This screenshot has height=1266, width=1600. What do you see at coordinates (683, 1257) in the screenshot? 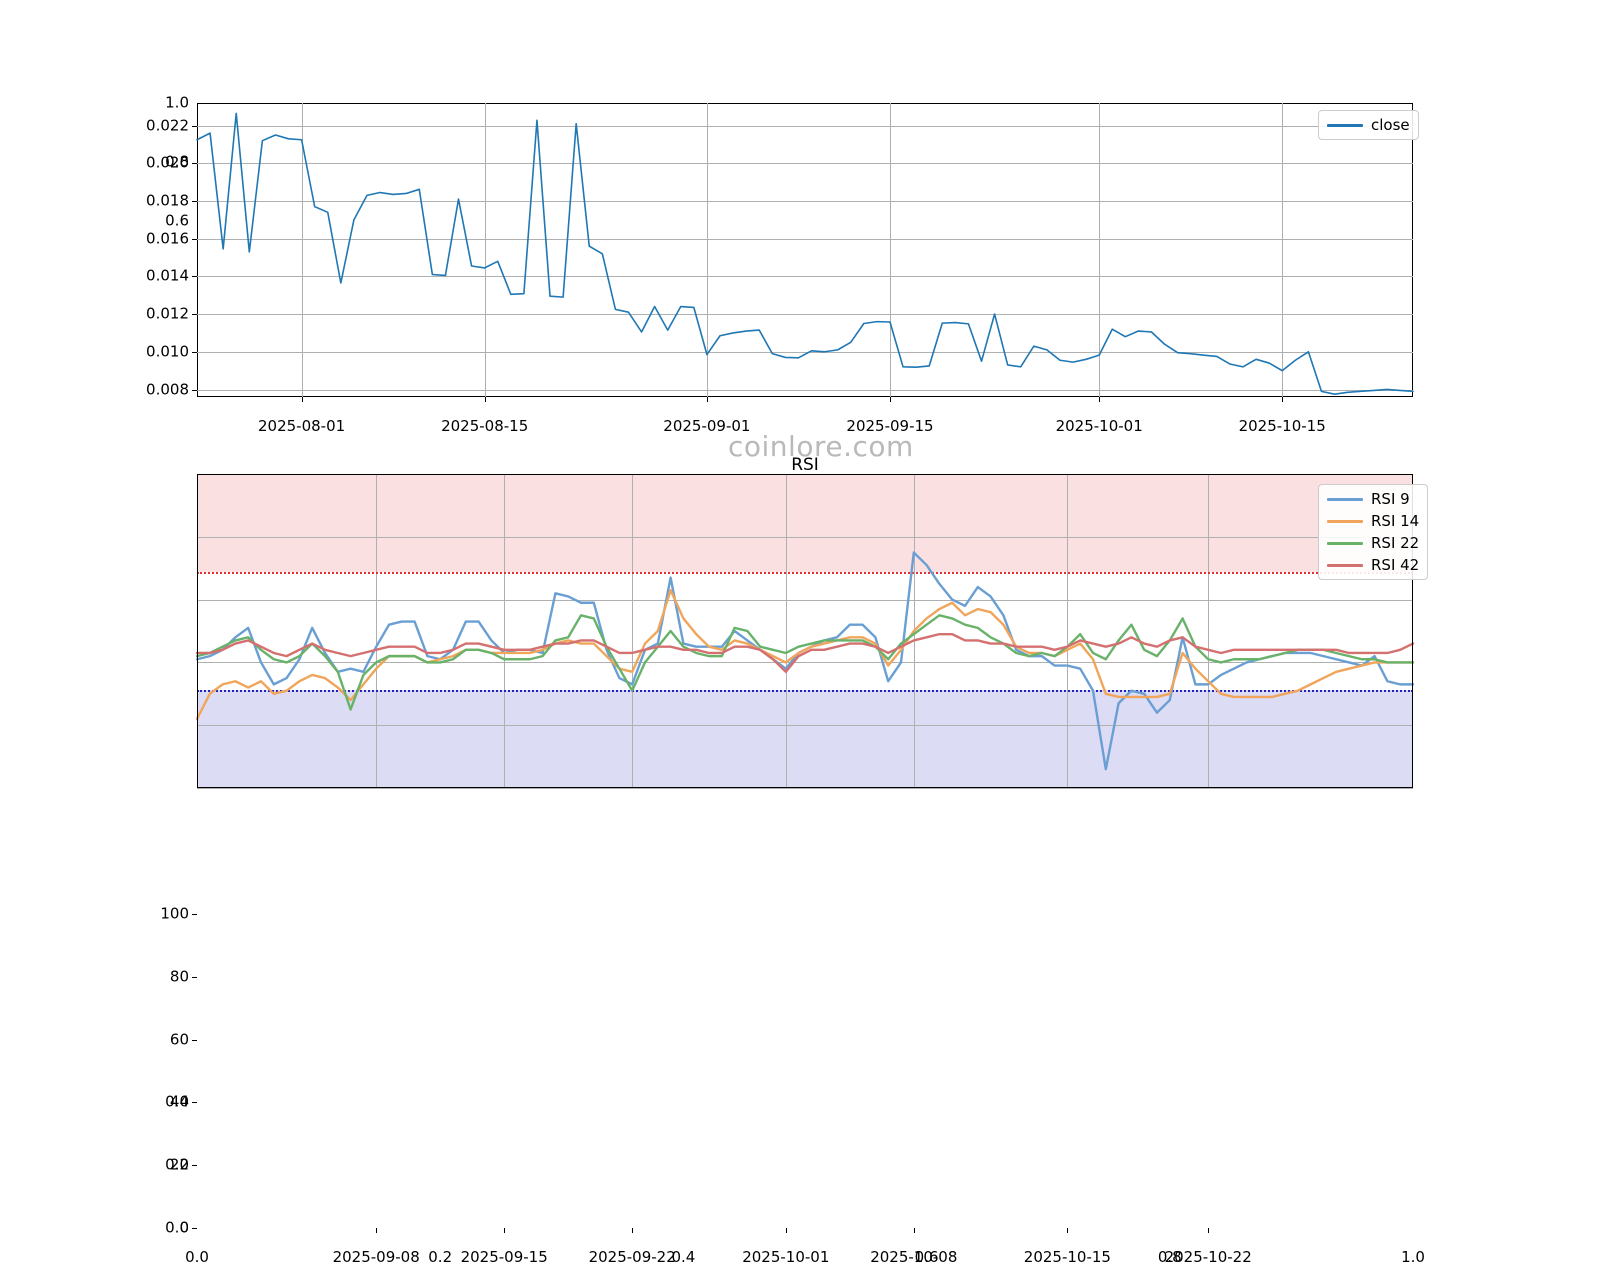
I see `rsi-secondary-xtick-2: 0.4` at bounding box center [683, 1257].